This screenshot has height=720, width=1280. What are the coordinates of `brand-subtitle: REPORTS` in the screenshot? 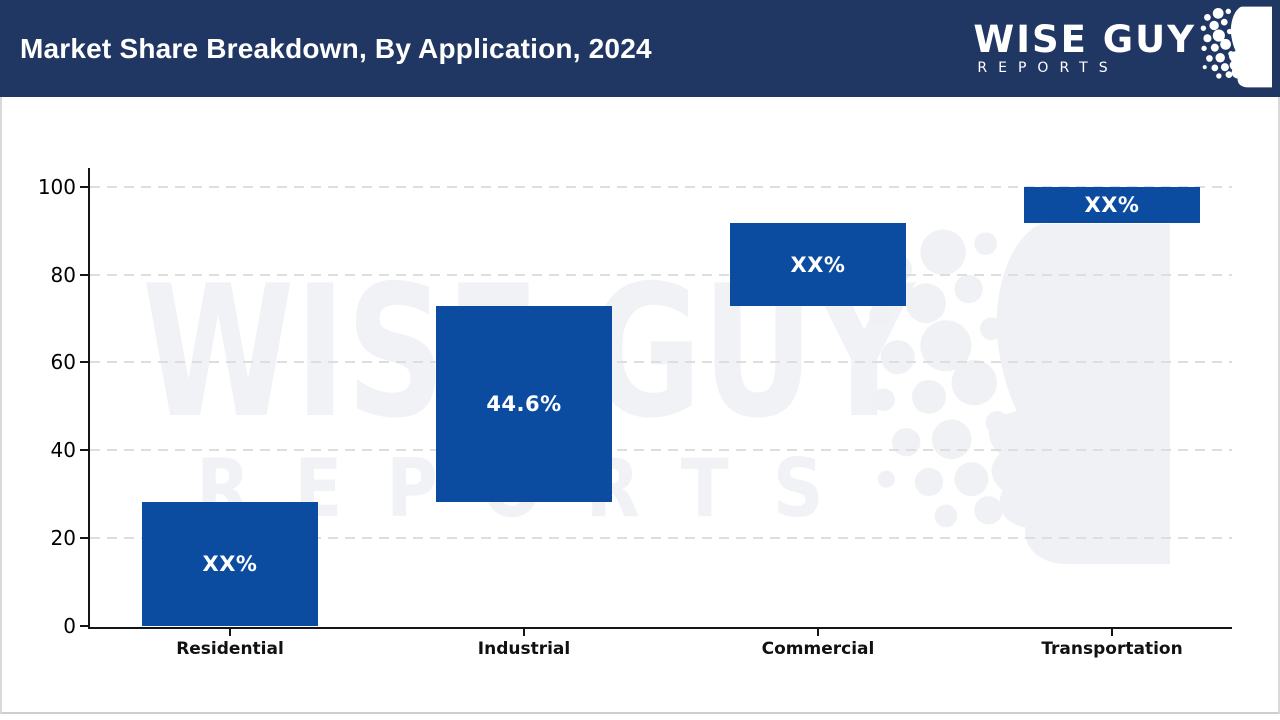 It's located at (1048, 68).